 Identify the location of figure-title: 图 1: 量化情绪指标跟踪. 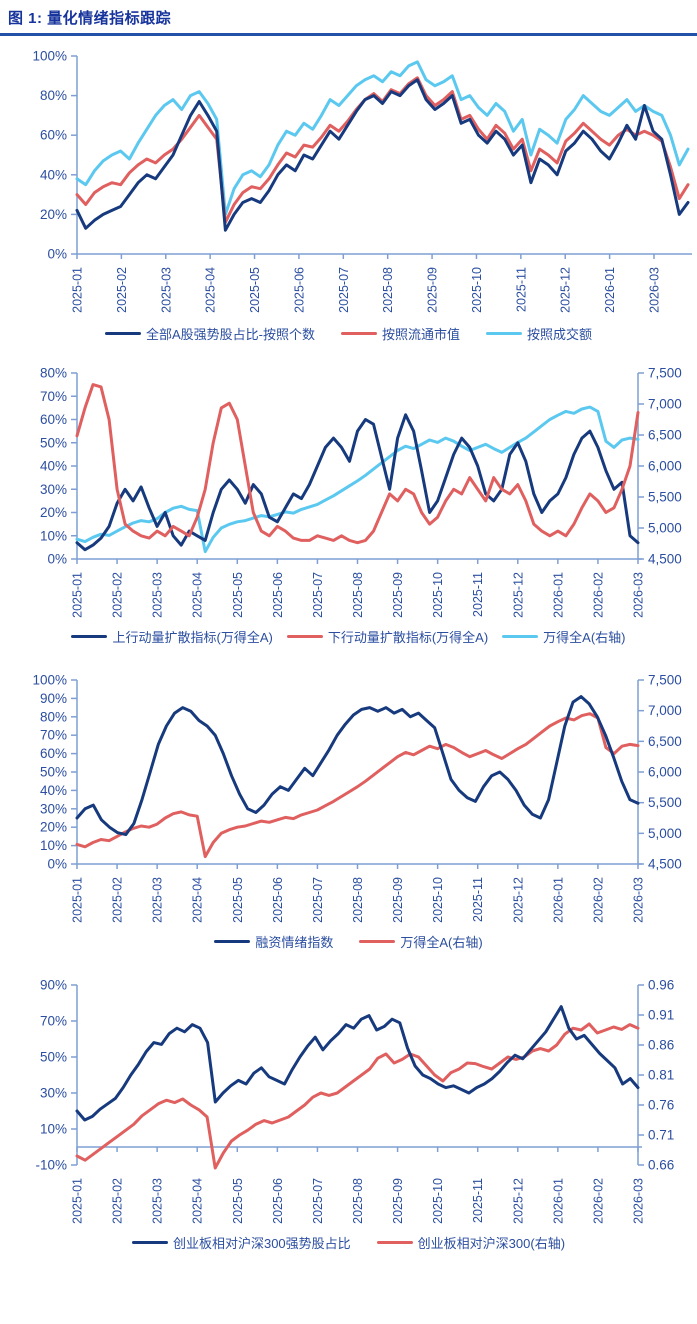
(90, 18).